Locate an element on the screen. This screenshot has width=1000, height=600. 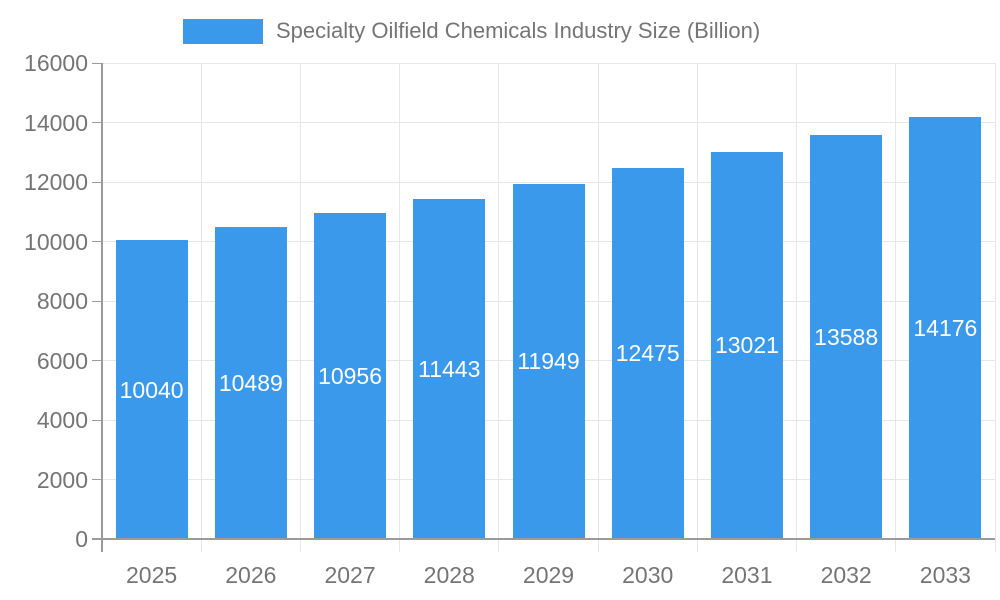
bar-value-label: 13588 is located at coordinates (846, 336).